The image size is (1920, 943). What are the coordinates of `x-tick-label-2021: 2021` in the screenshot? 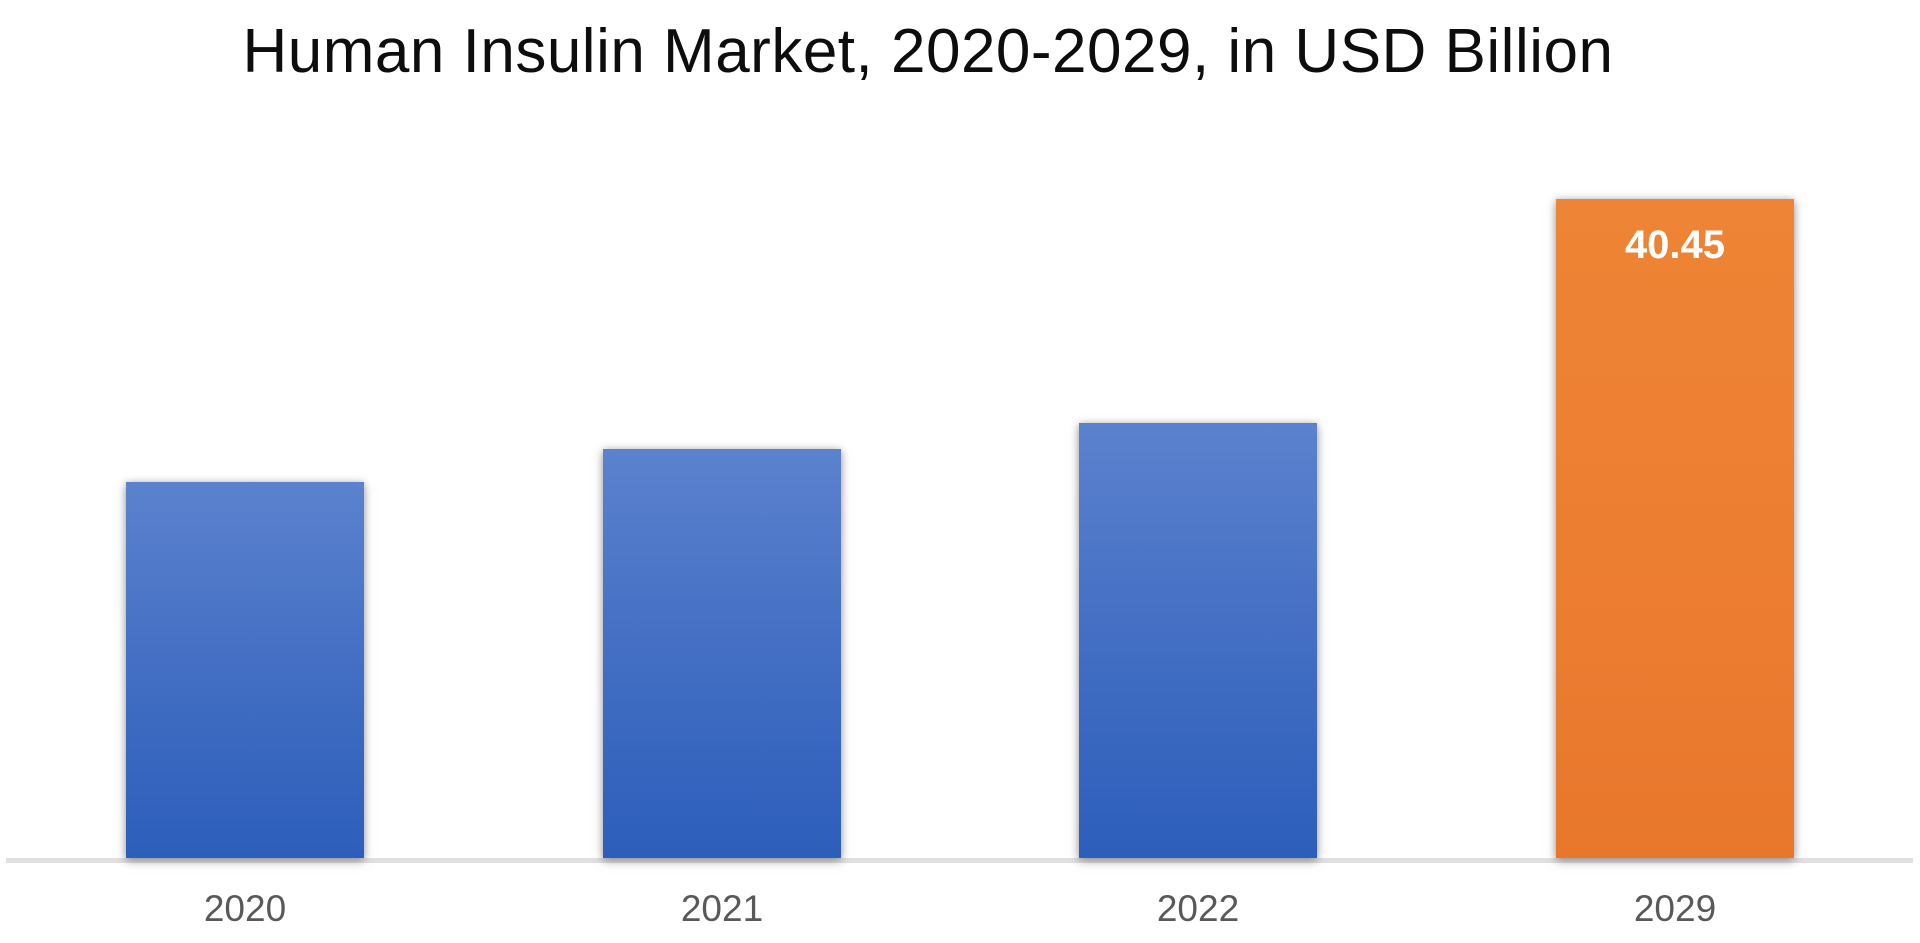 It's located at (722, 908).